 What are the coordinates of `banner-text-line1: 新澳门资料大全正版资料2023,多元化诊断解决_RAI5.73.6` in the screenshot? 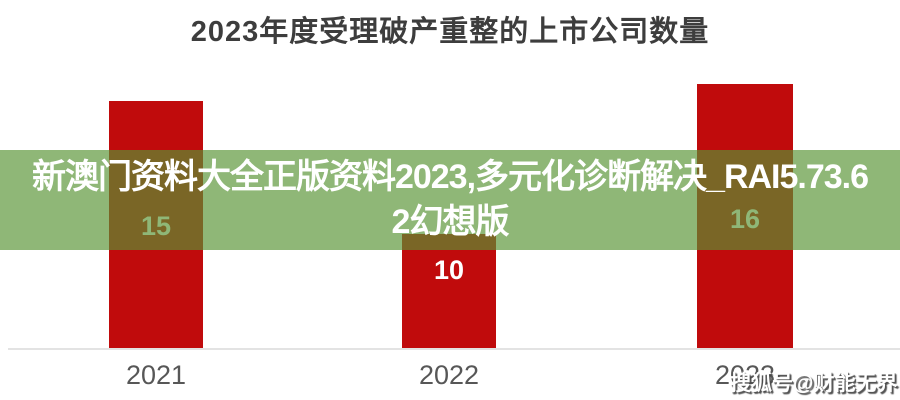 It's located at (450, 177).